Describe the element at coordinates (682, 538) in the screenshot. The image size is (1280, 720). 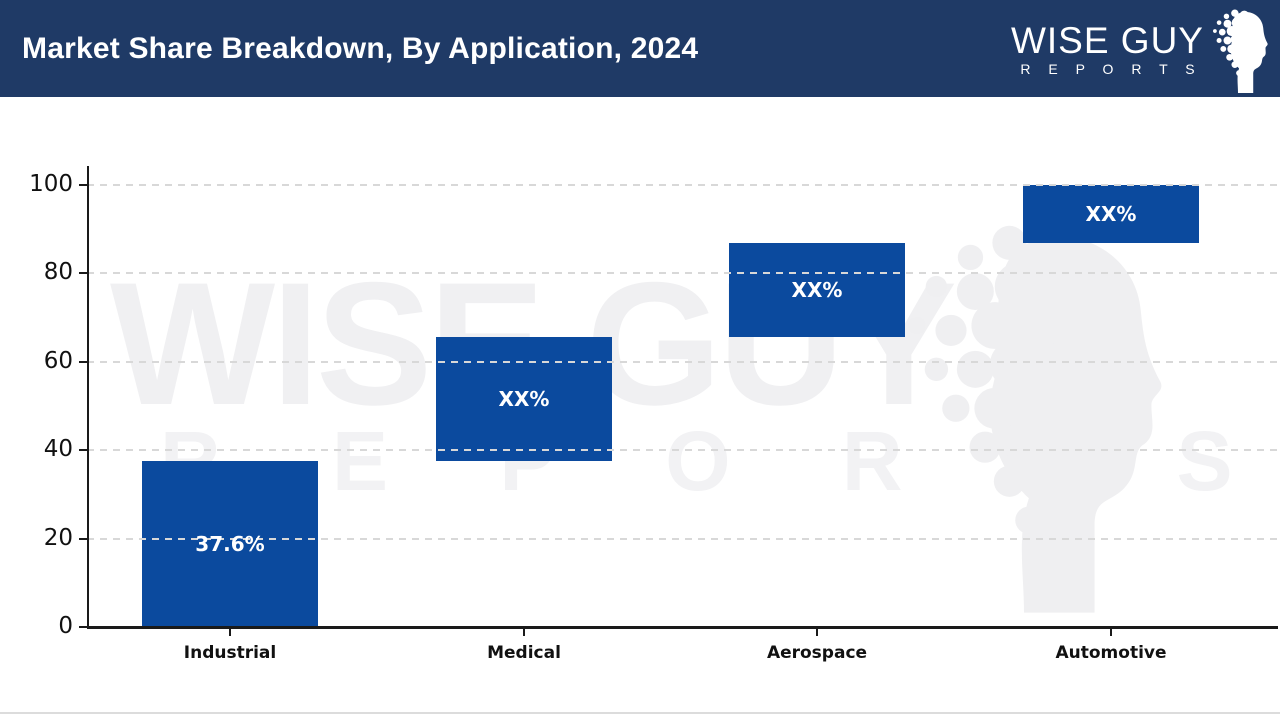
I see `gridline-y20` at that location.